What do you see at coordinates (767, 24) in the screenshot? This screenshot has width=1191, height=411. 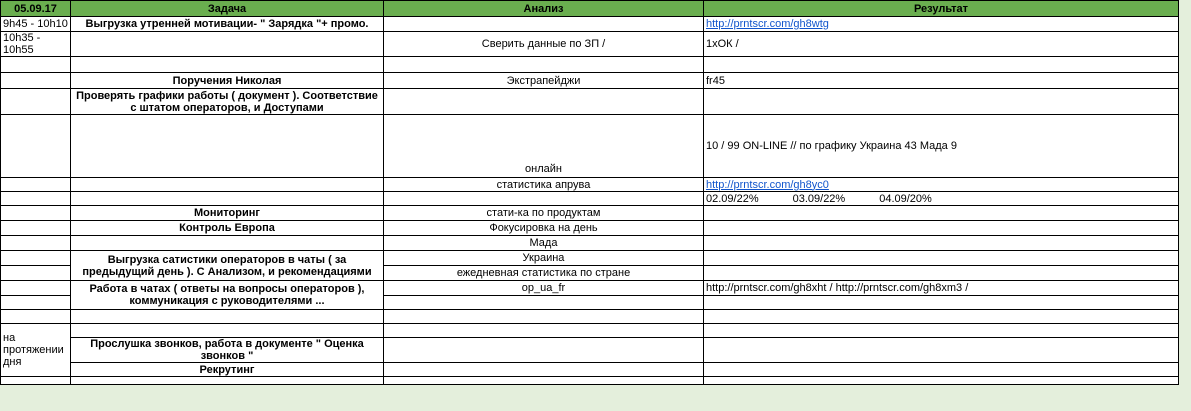 I see `result-link: http://prntscr.com/gh8wtg` at bounding box center [767, 24].